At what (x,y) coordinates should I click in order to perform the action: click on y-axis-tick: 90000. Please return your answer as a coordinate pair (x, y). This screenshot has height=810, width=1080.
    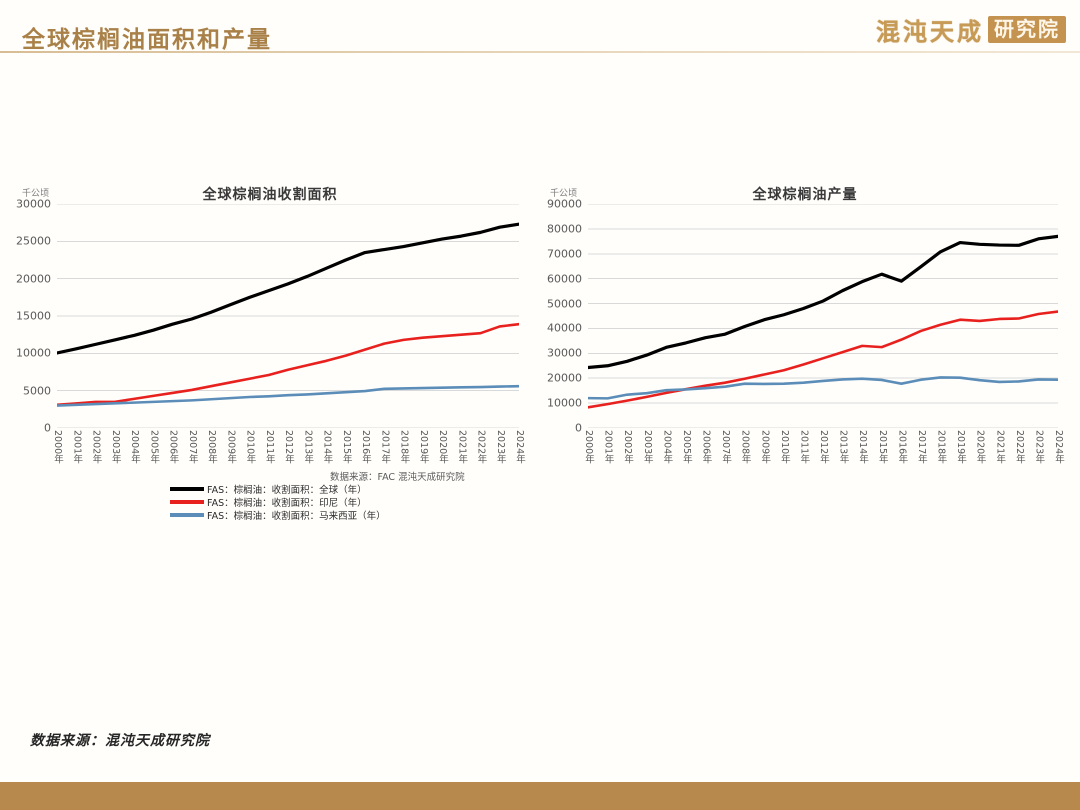
    Looking at the image, I should click on (564, 204).